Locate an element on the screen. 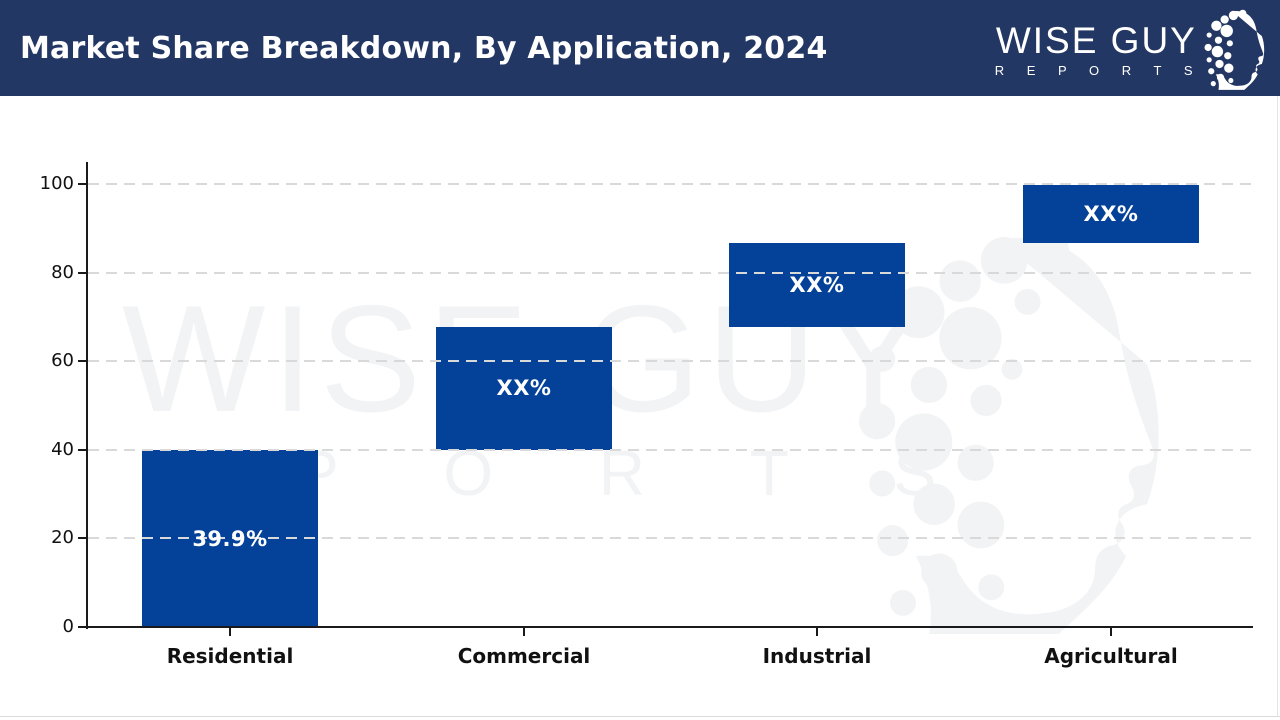 This screenshot has height=720, width=1280. x-tick-label-industrial: Industrial is located at coordinates (817, 656).